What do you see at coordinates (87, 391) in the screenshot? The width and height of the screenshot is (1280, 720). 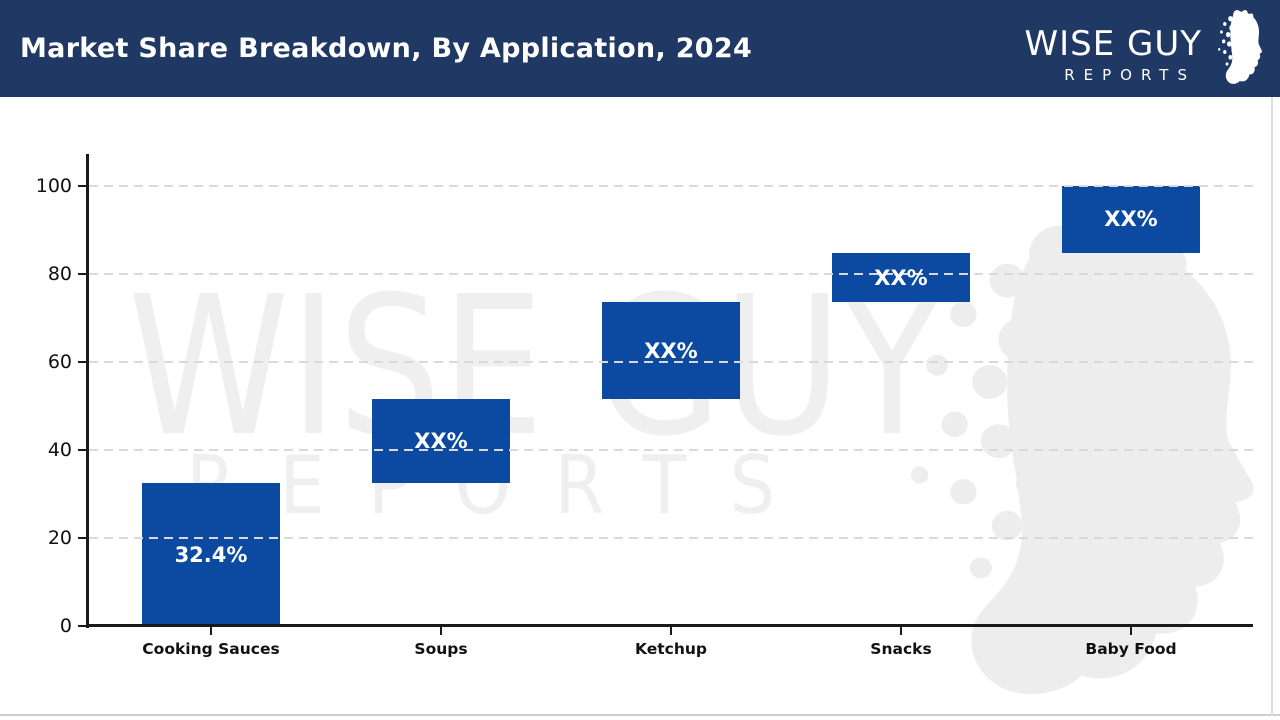 I see `y-axis-line` at bounding box center [87, 391].